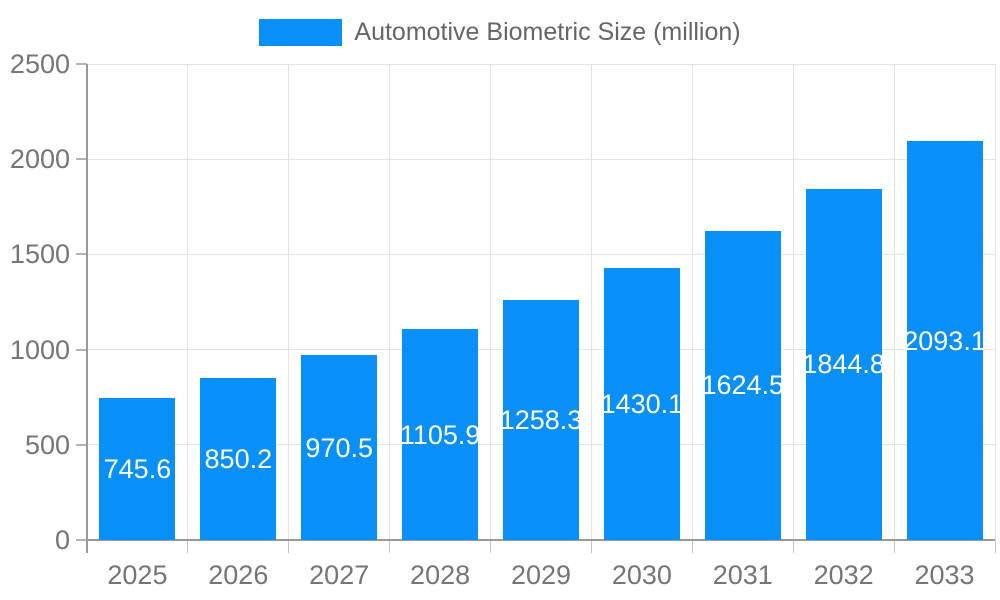  I want to click on legend-label: Automotive Biometric Size (million), so click(547, 32).